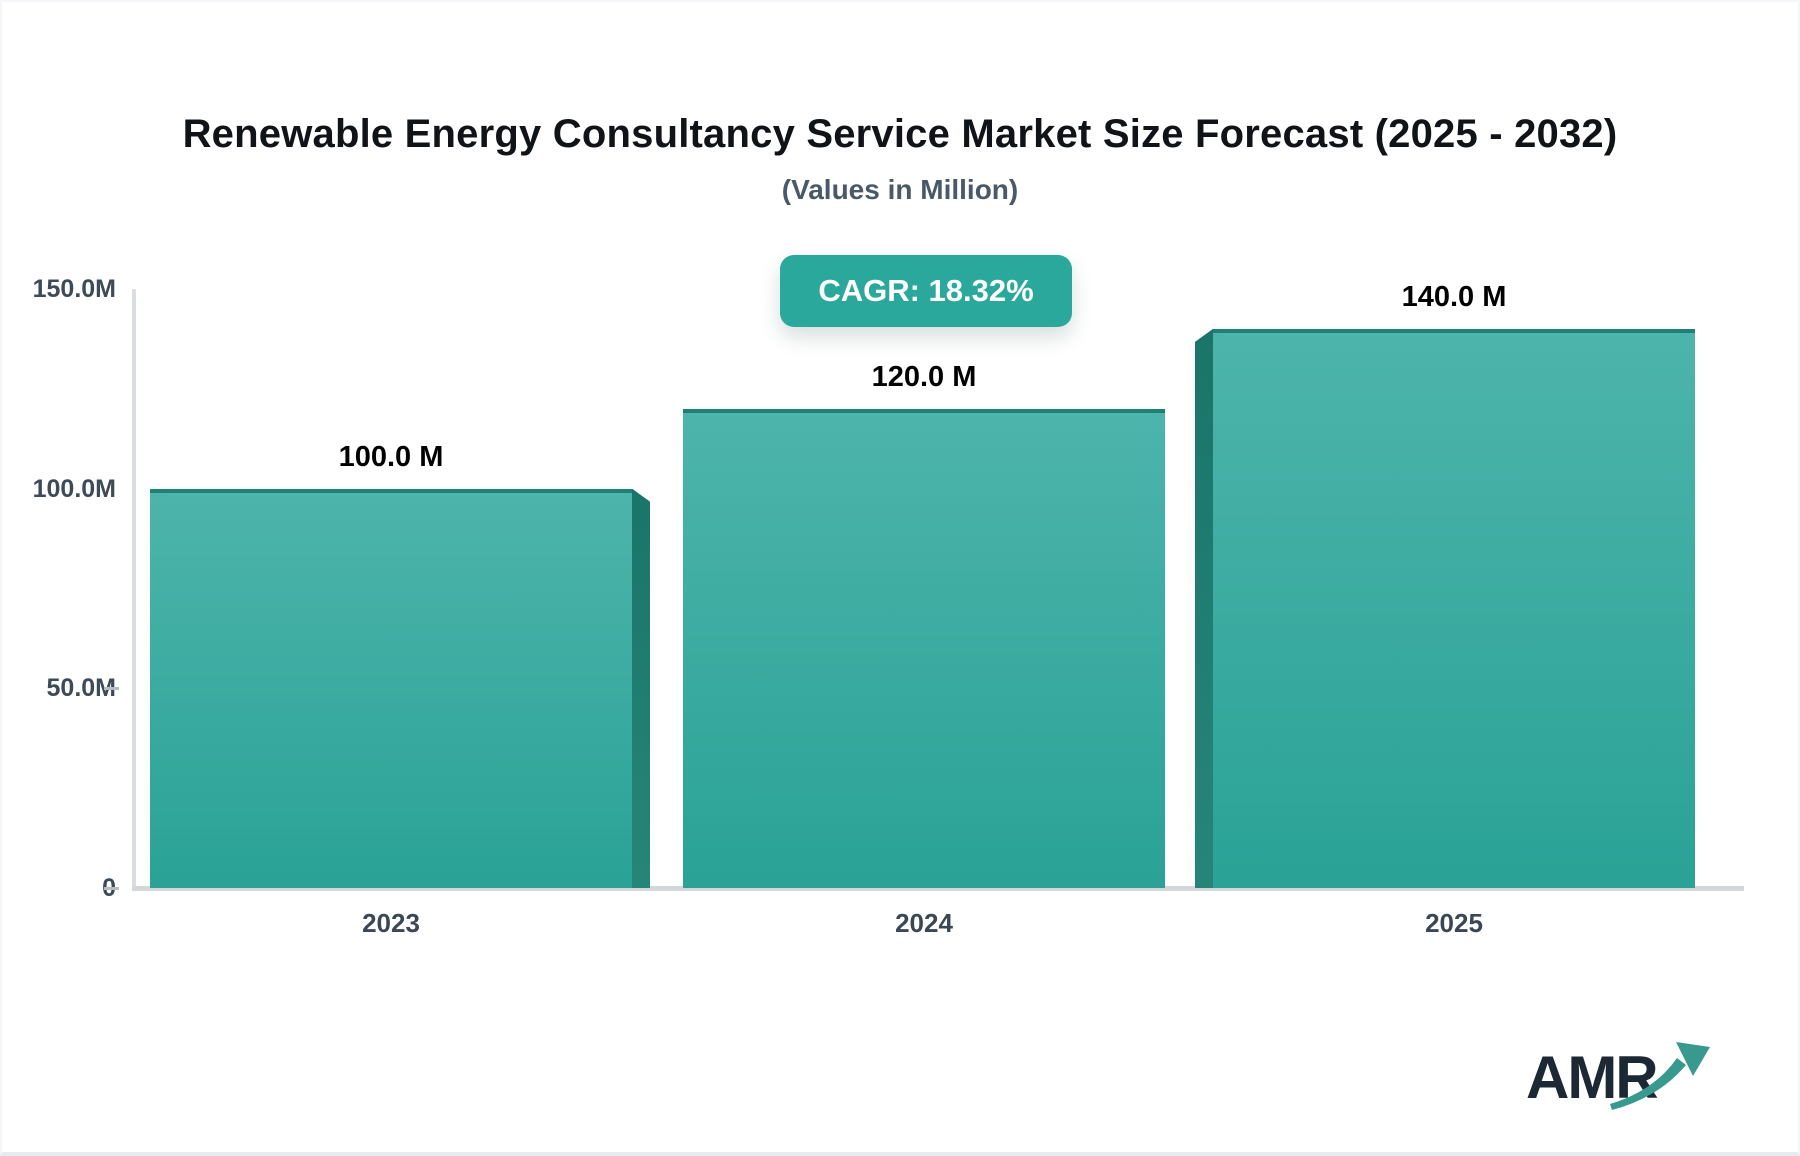 Image resolution: width=1800 pixels, height=1156 pixels. Describe the element at coordinates (938, 888) in the screenshot. I see `x-axis-line` at that location.